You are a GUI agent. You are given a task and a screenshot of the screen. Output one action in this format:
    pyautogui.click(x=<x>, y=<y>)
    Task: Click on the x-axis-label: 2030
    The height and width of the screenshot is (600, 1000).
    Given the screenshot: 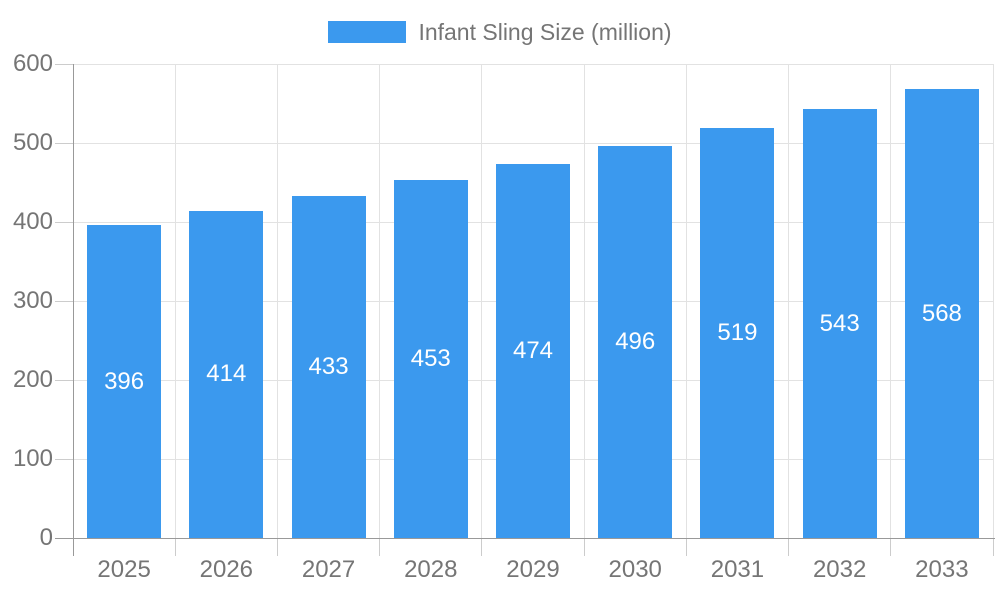 What is the action you would take?
    pyautogui.click(x=635, y=569)
    